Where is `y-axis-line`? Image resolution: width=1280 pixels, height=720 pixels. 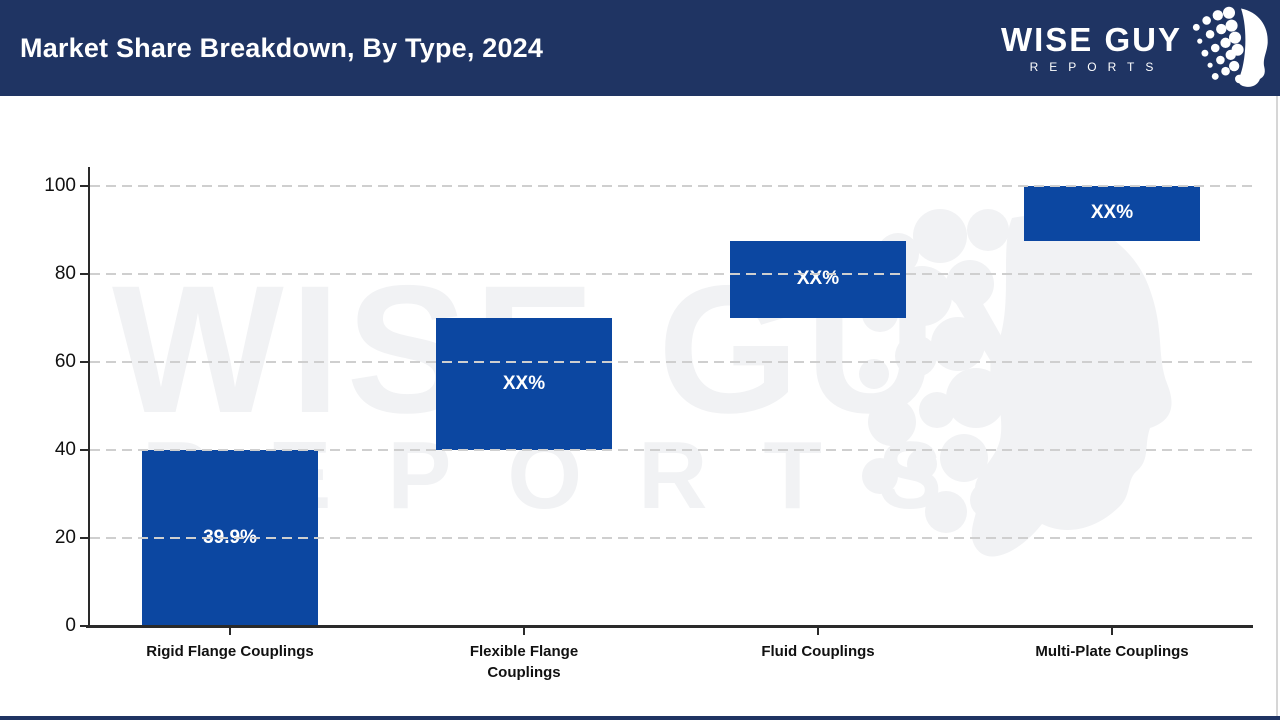
y-axis-line is located at coordinates (89, 397).